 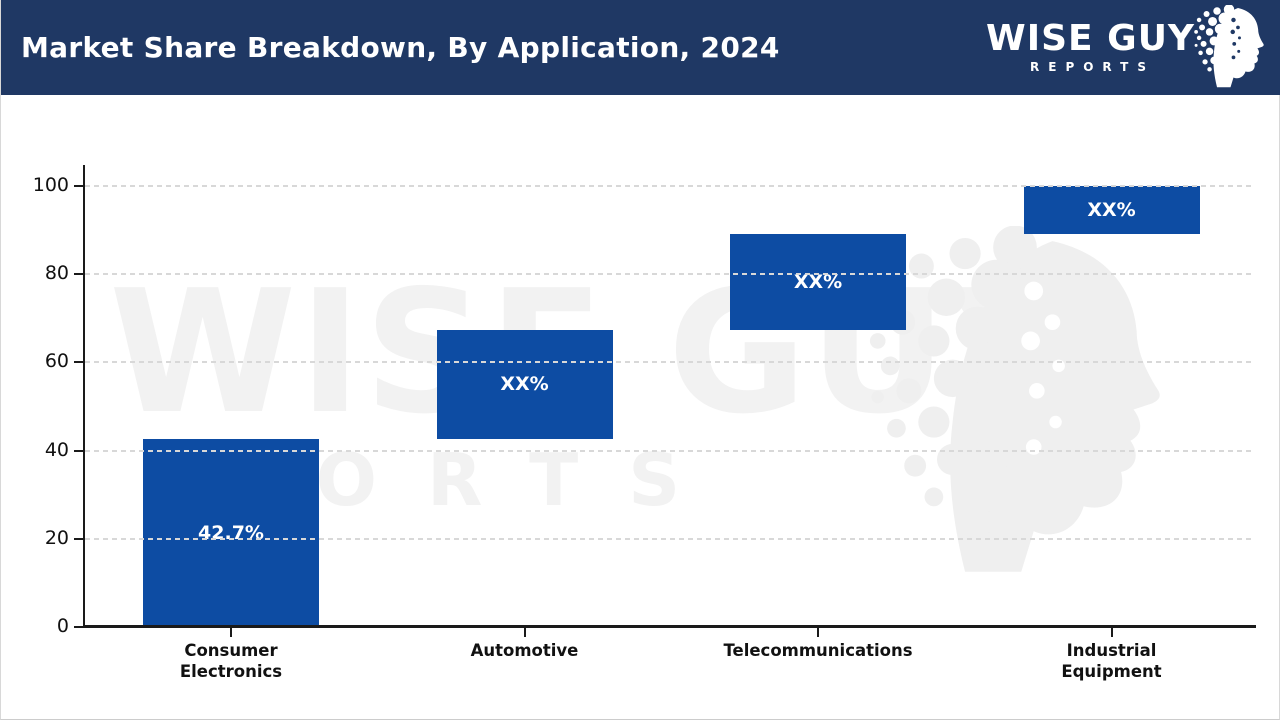 I want to click on bar-telecommunications: XX%, so click(x=818, y=281).